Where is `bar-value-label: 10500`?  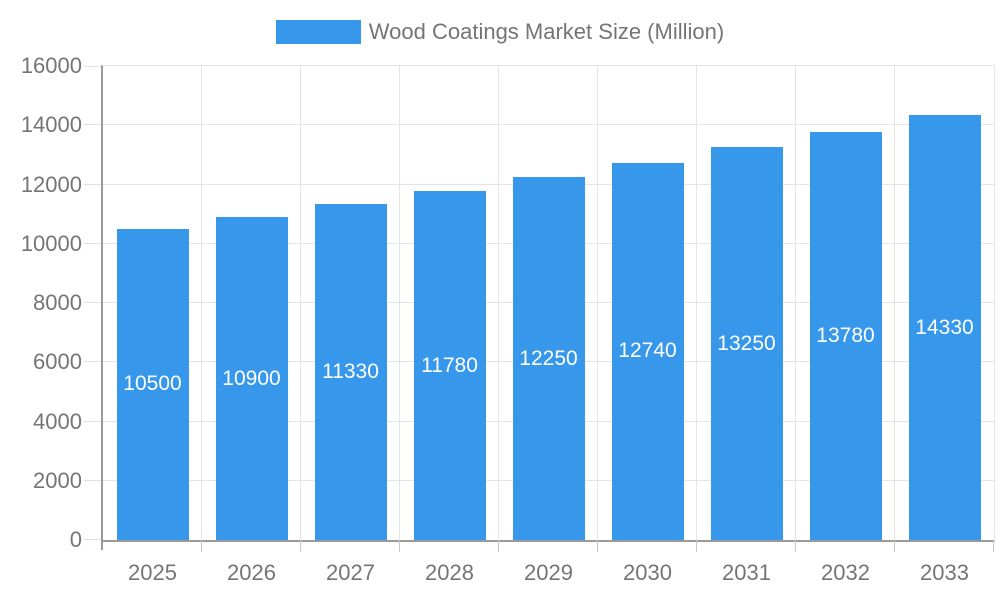
bar-value-label: 10500 is located at coordinates (152, 384).